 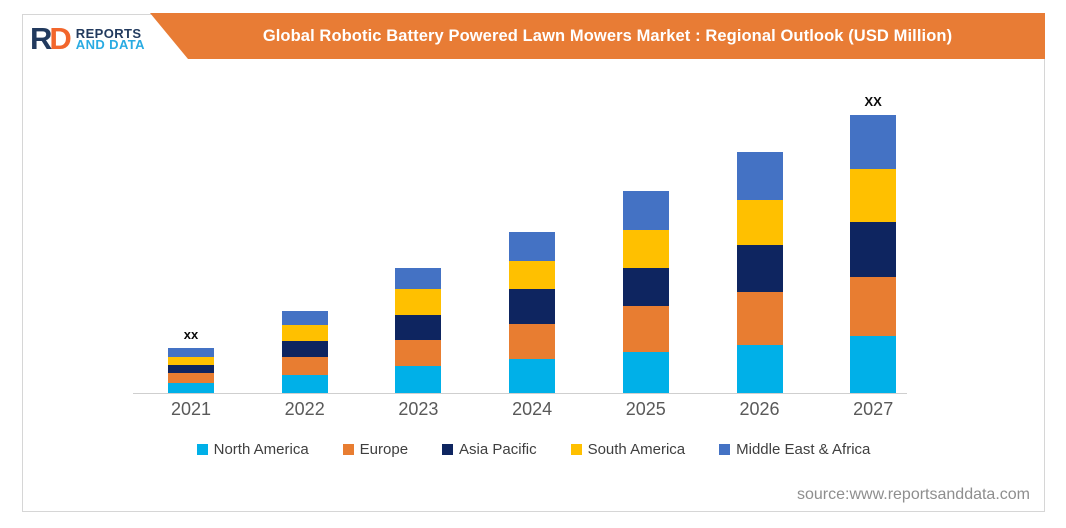 What do you see at coordinates (520, 393) in the screenshot?
I see `x-axis-line` at bounding box center [520, 393].